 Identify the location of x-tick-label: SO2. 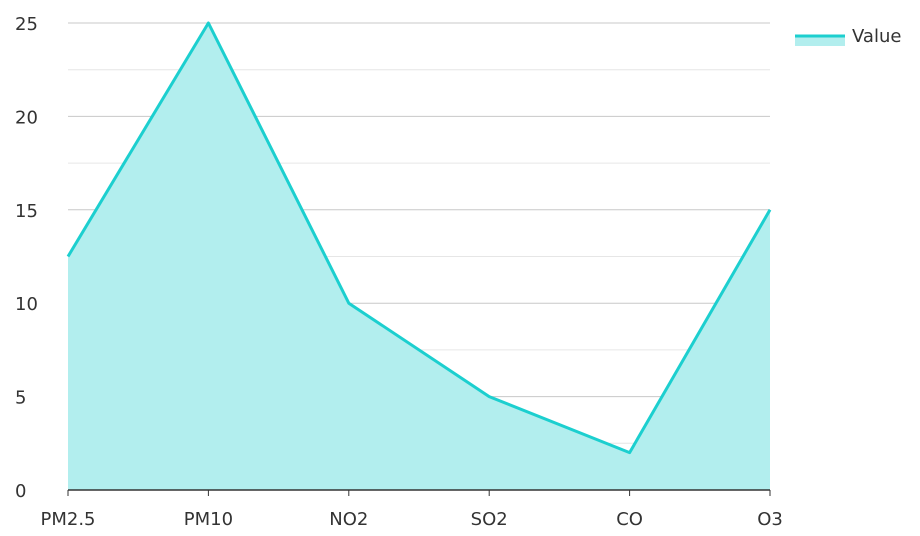
(489, 519).